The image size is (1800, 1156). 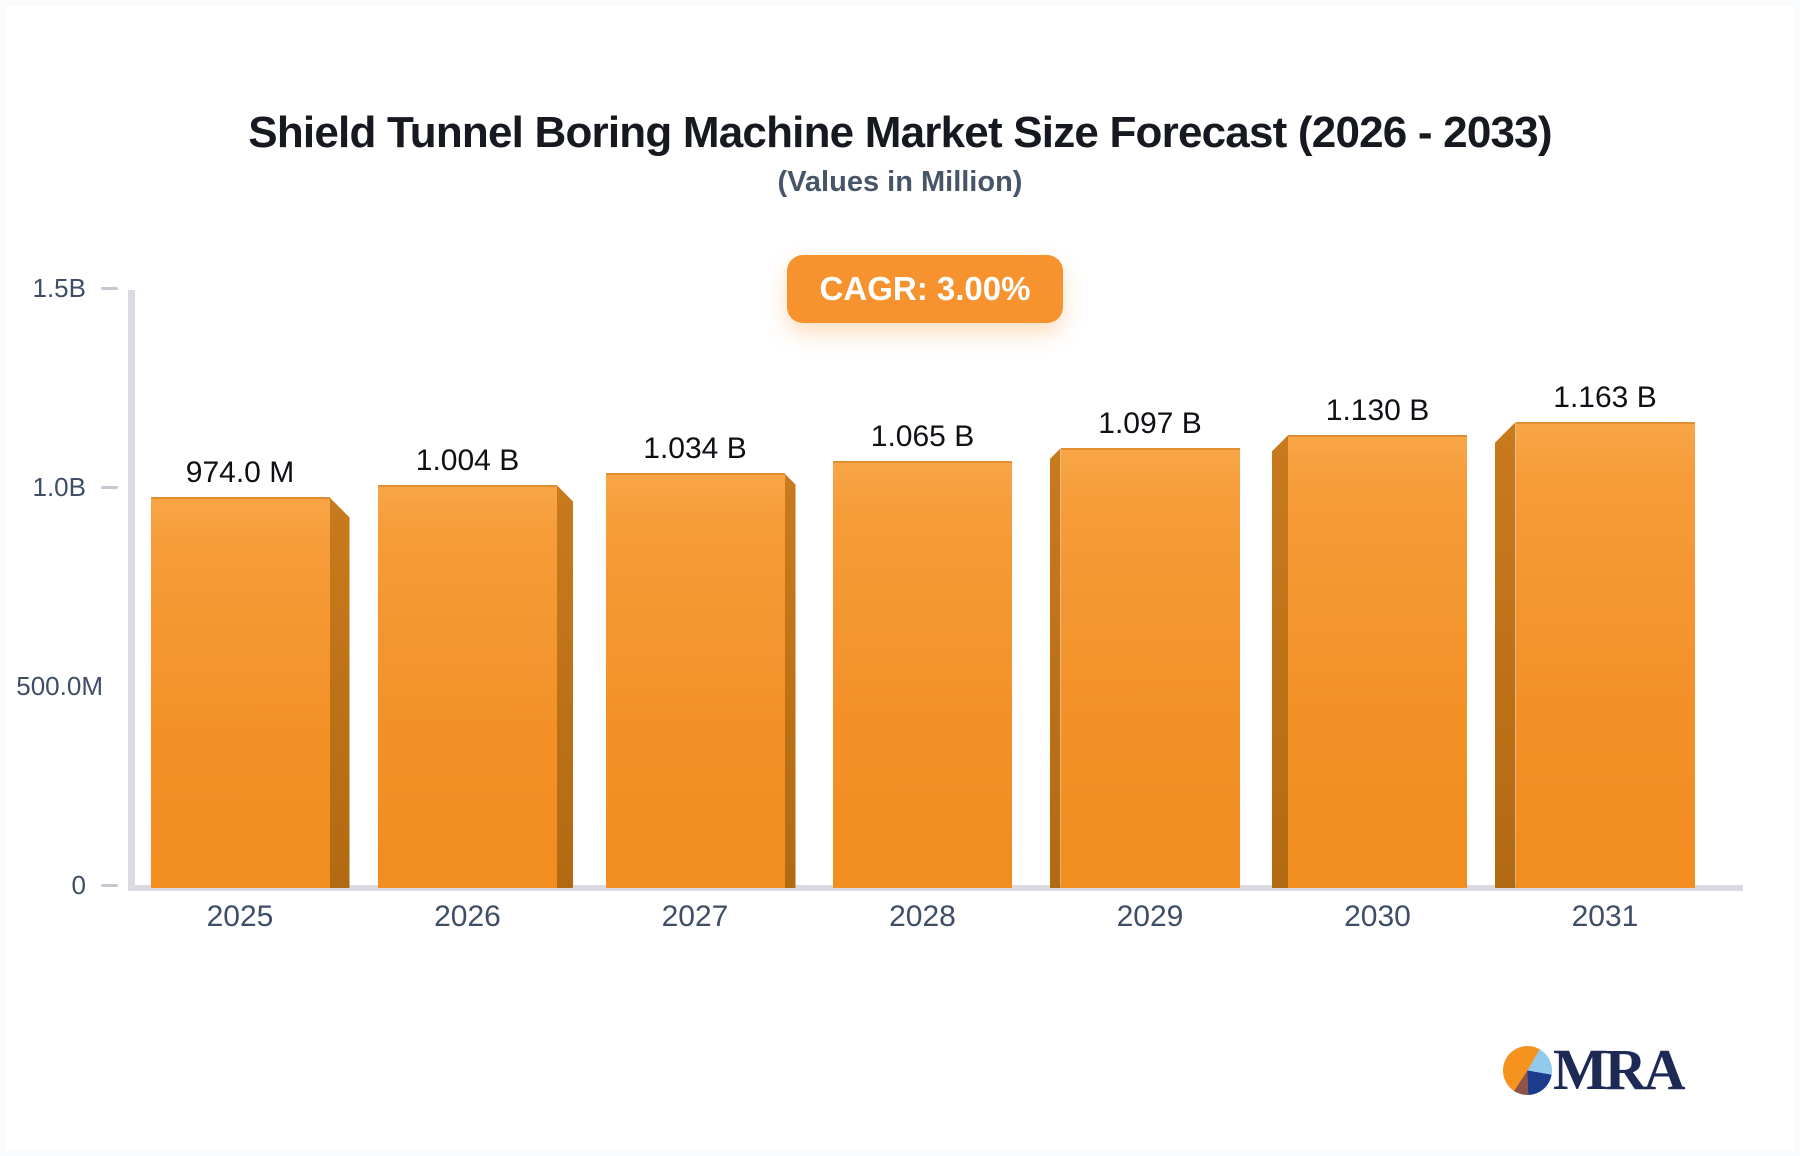 What do you see at coordinates (1605, 916) in the screenshot?
I see `x-axis-label: 2031` at bounding box center [1605, 916].